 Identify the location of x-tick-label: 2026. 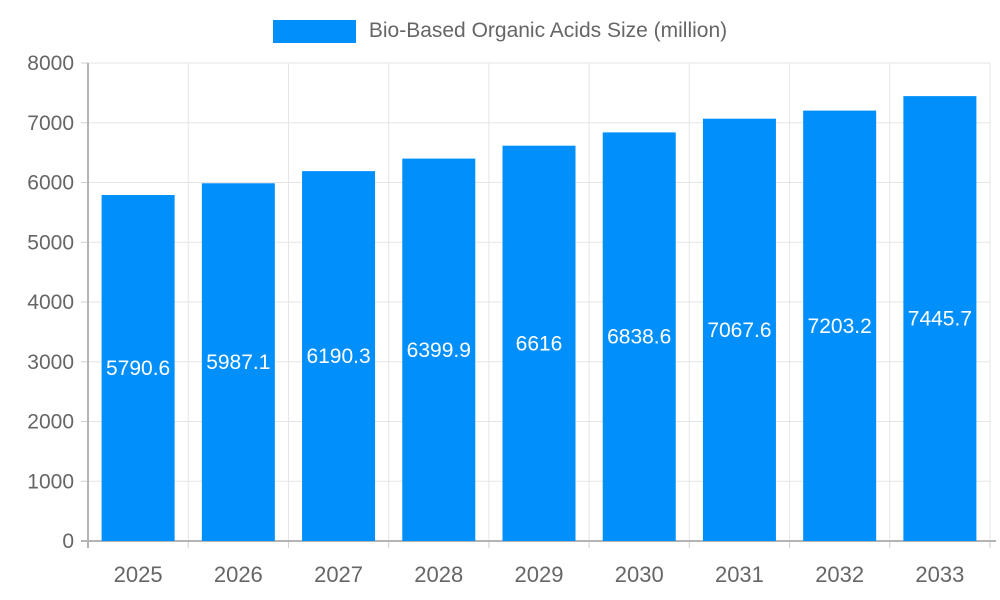
(238, 574).